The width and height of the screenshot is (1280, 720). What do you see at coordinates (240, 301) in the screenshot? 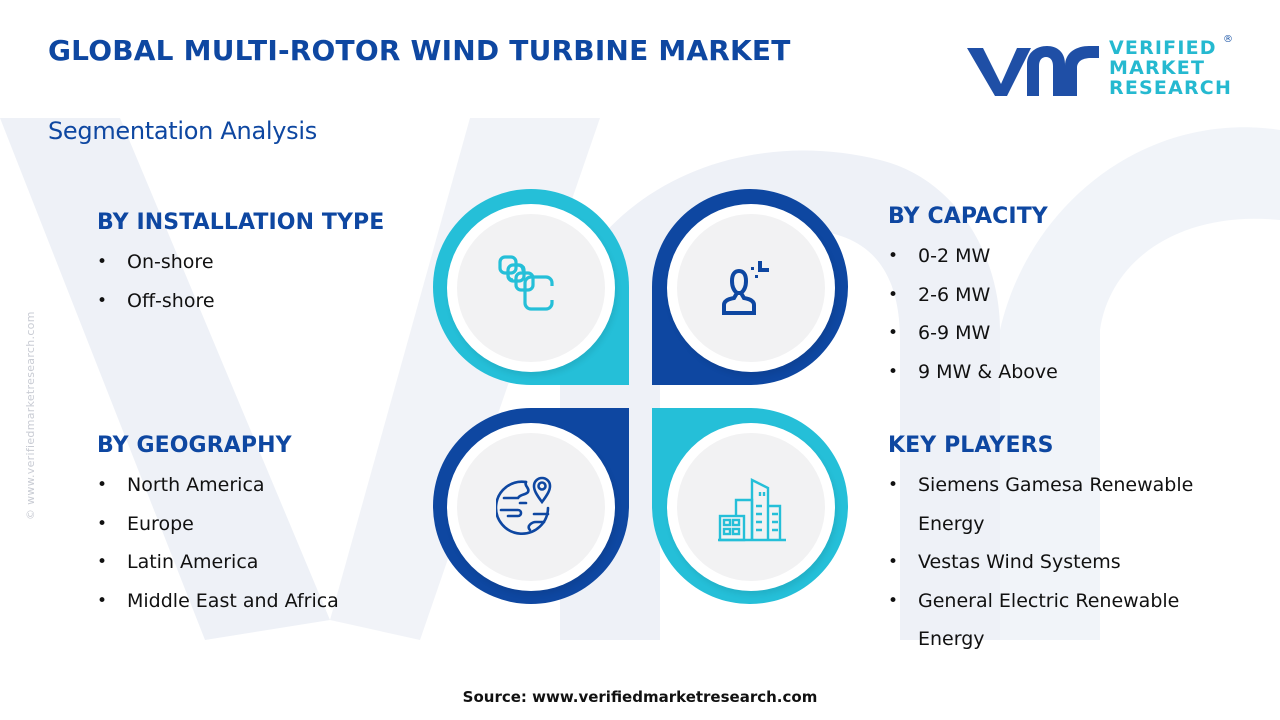
I see `list-item: Off-shore` at bounding box center [240, 301].